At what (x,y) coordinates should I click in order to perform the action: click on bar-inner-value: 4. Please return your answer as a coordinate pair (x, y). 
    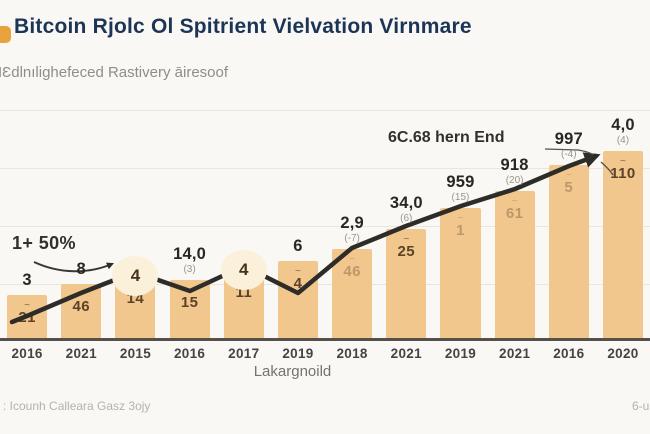
    Looking at the image, I should click on (298, 283).